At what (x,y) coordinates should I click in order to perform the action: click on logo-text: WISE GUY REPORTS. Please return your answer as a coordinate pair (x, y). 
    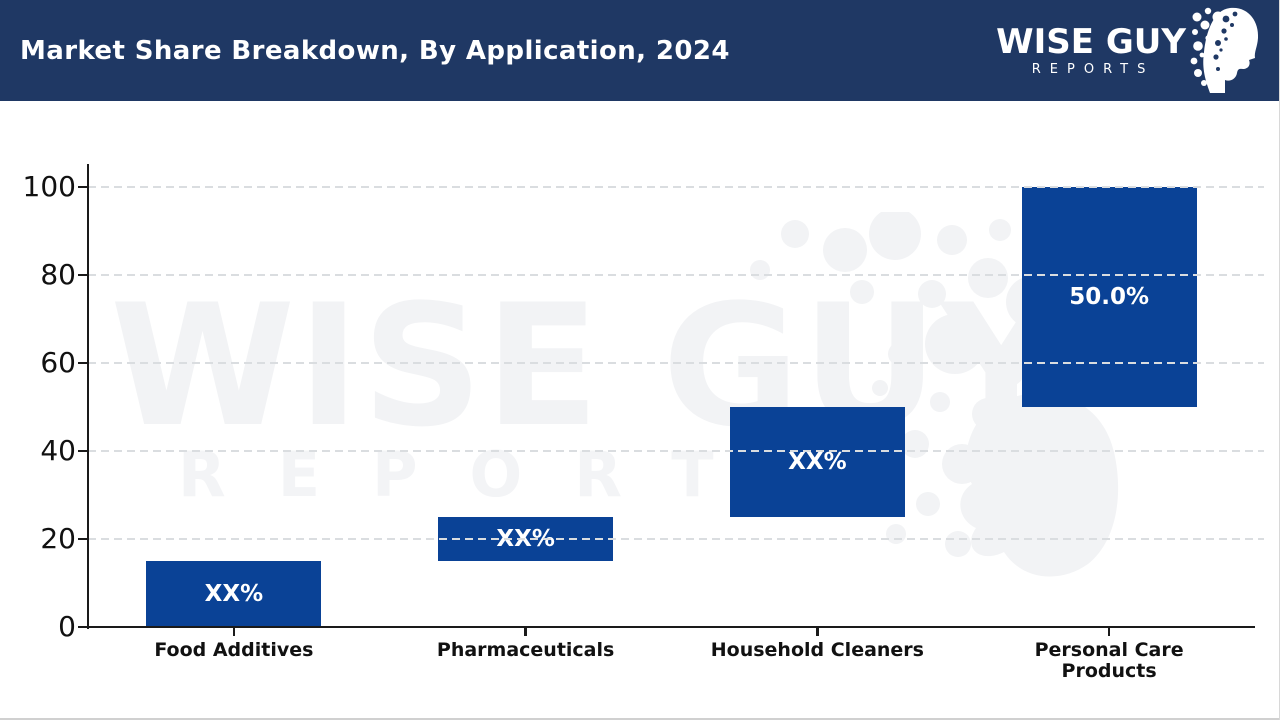
    Looking at the image, I should click on (1091, 50).